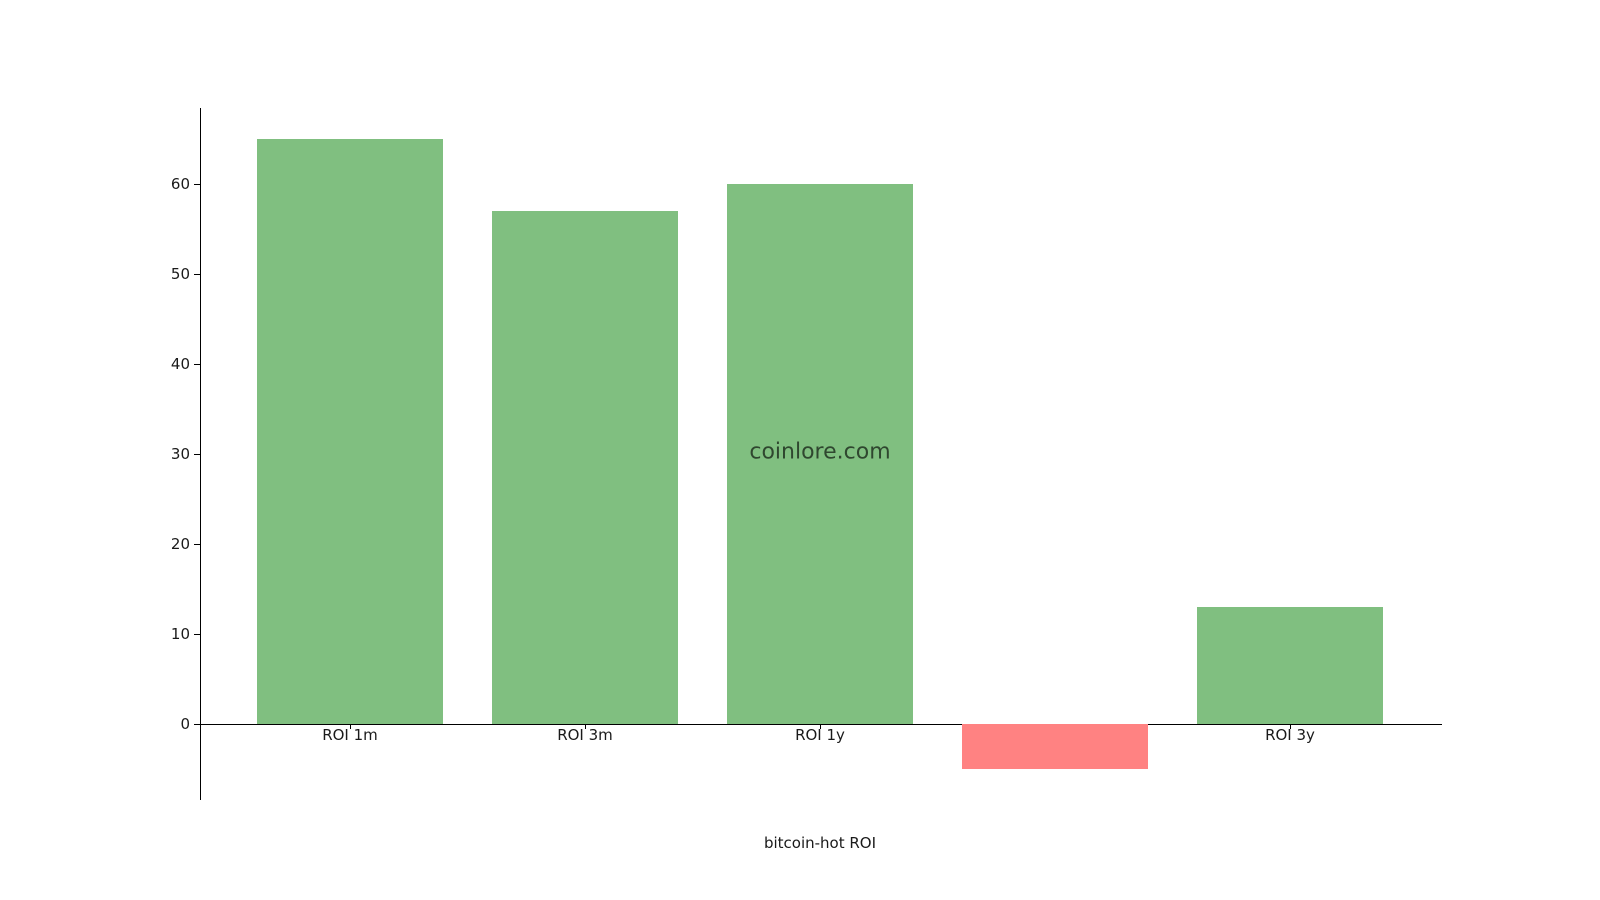  I want to click on bar-roi-3y, so click(1290, 665).